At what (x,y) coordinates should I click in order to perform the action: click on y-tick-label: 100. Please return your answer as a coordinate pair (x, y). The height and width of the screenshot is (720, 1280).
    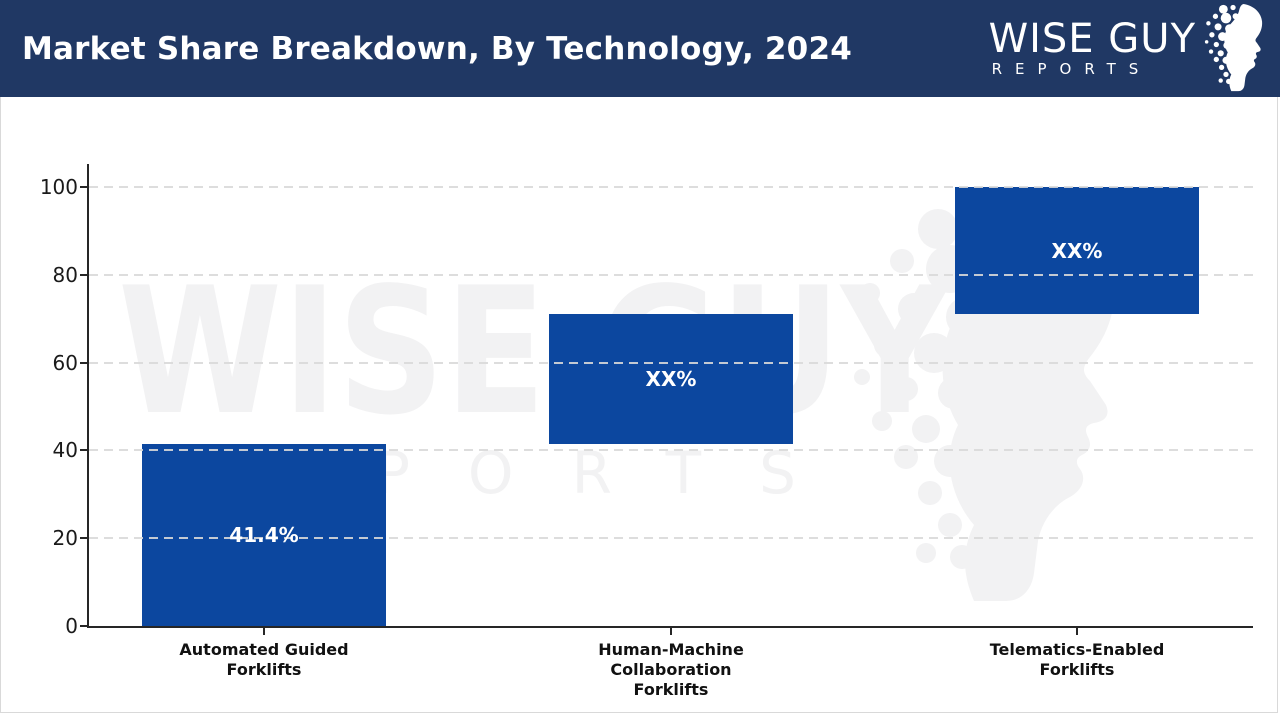
    Looking at the image, I should click on (58, 187).